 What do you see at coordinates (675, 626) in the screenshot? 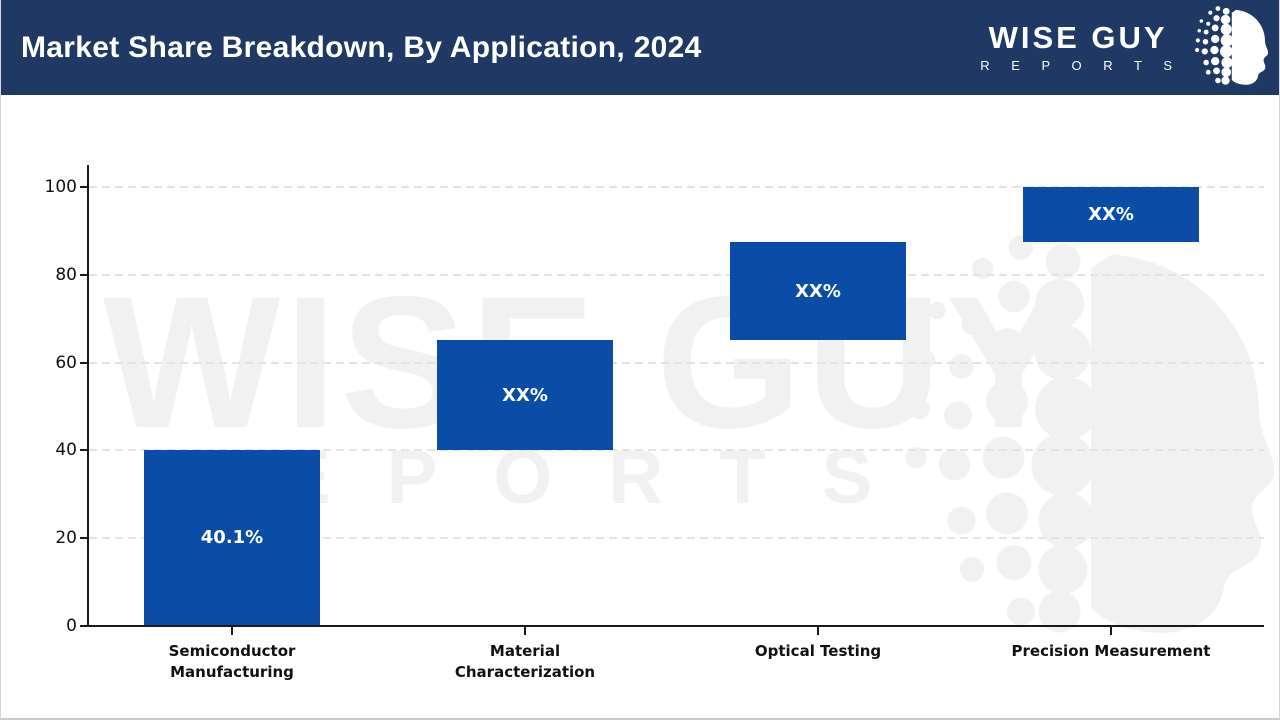
I see `x-axis-line` at bounding box center [675, 626].